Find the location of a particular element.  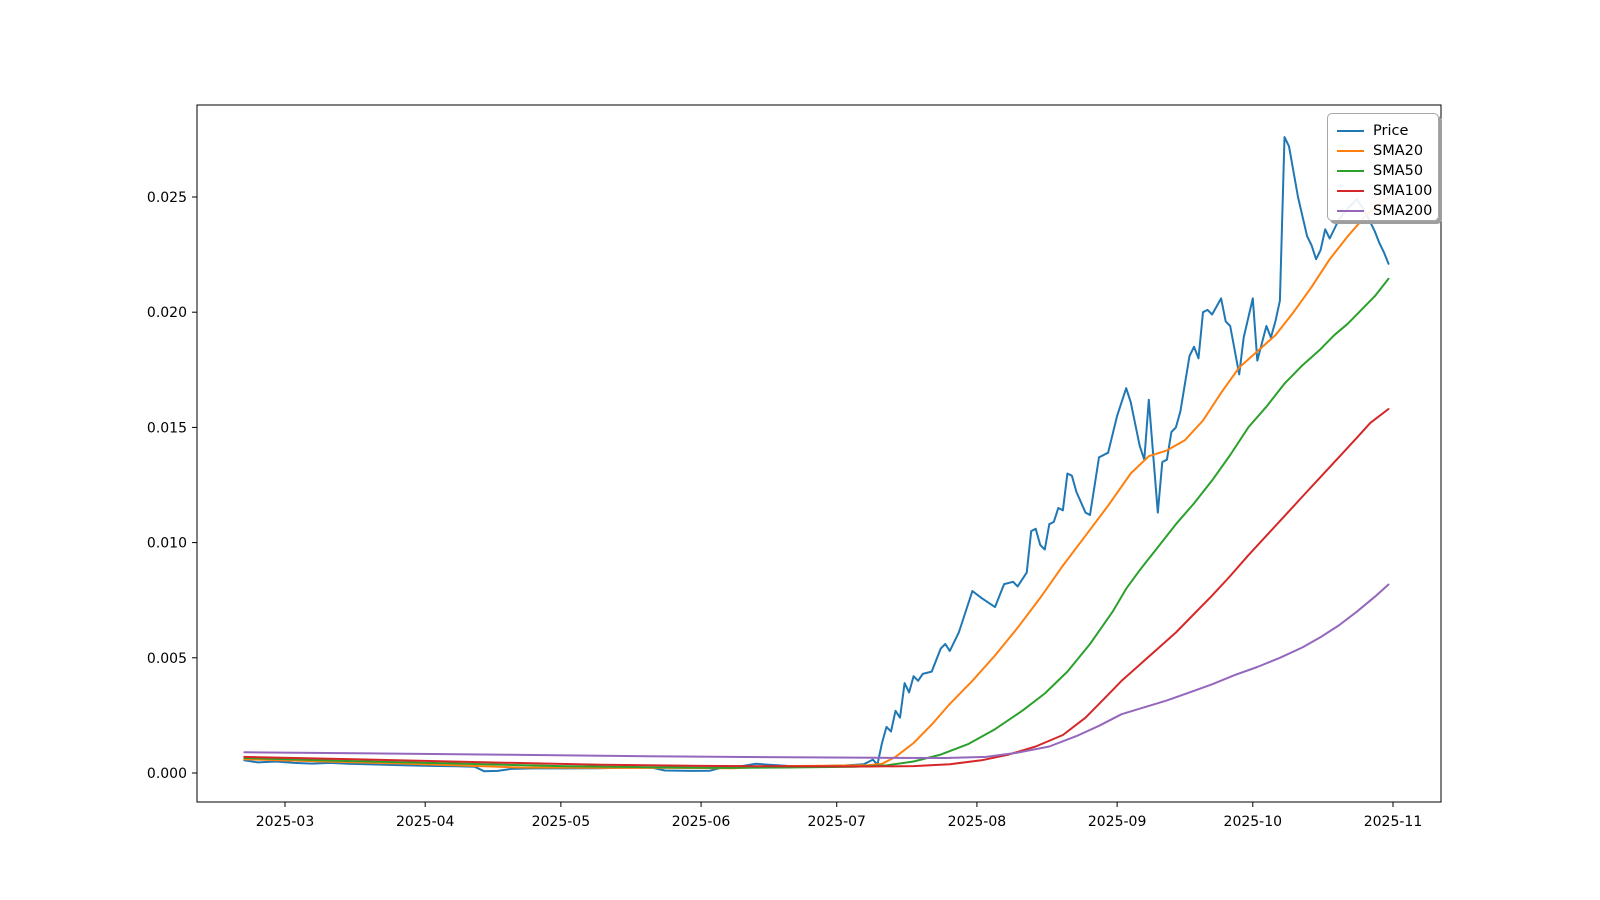

sma200-line-swatch-icon is located at coordinates (1350, 211).